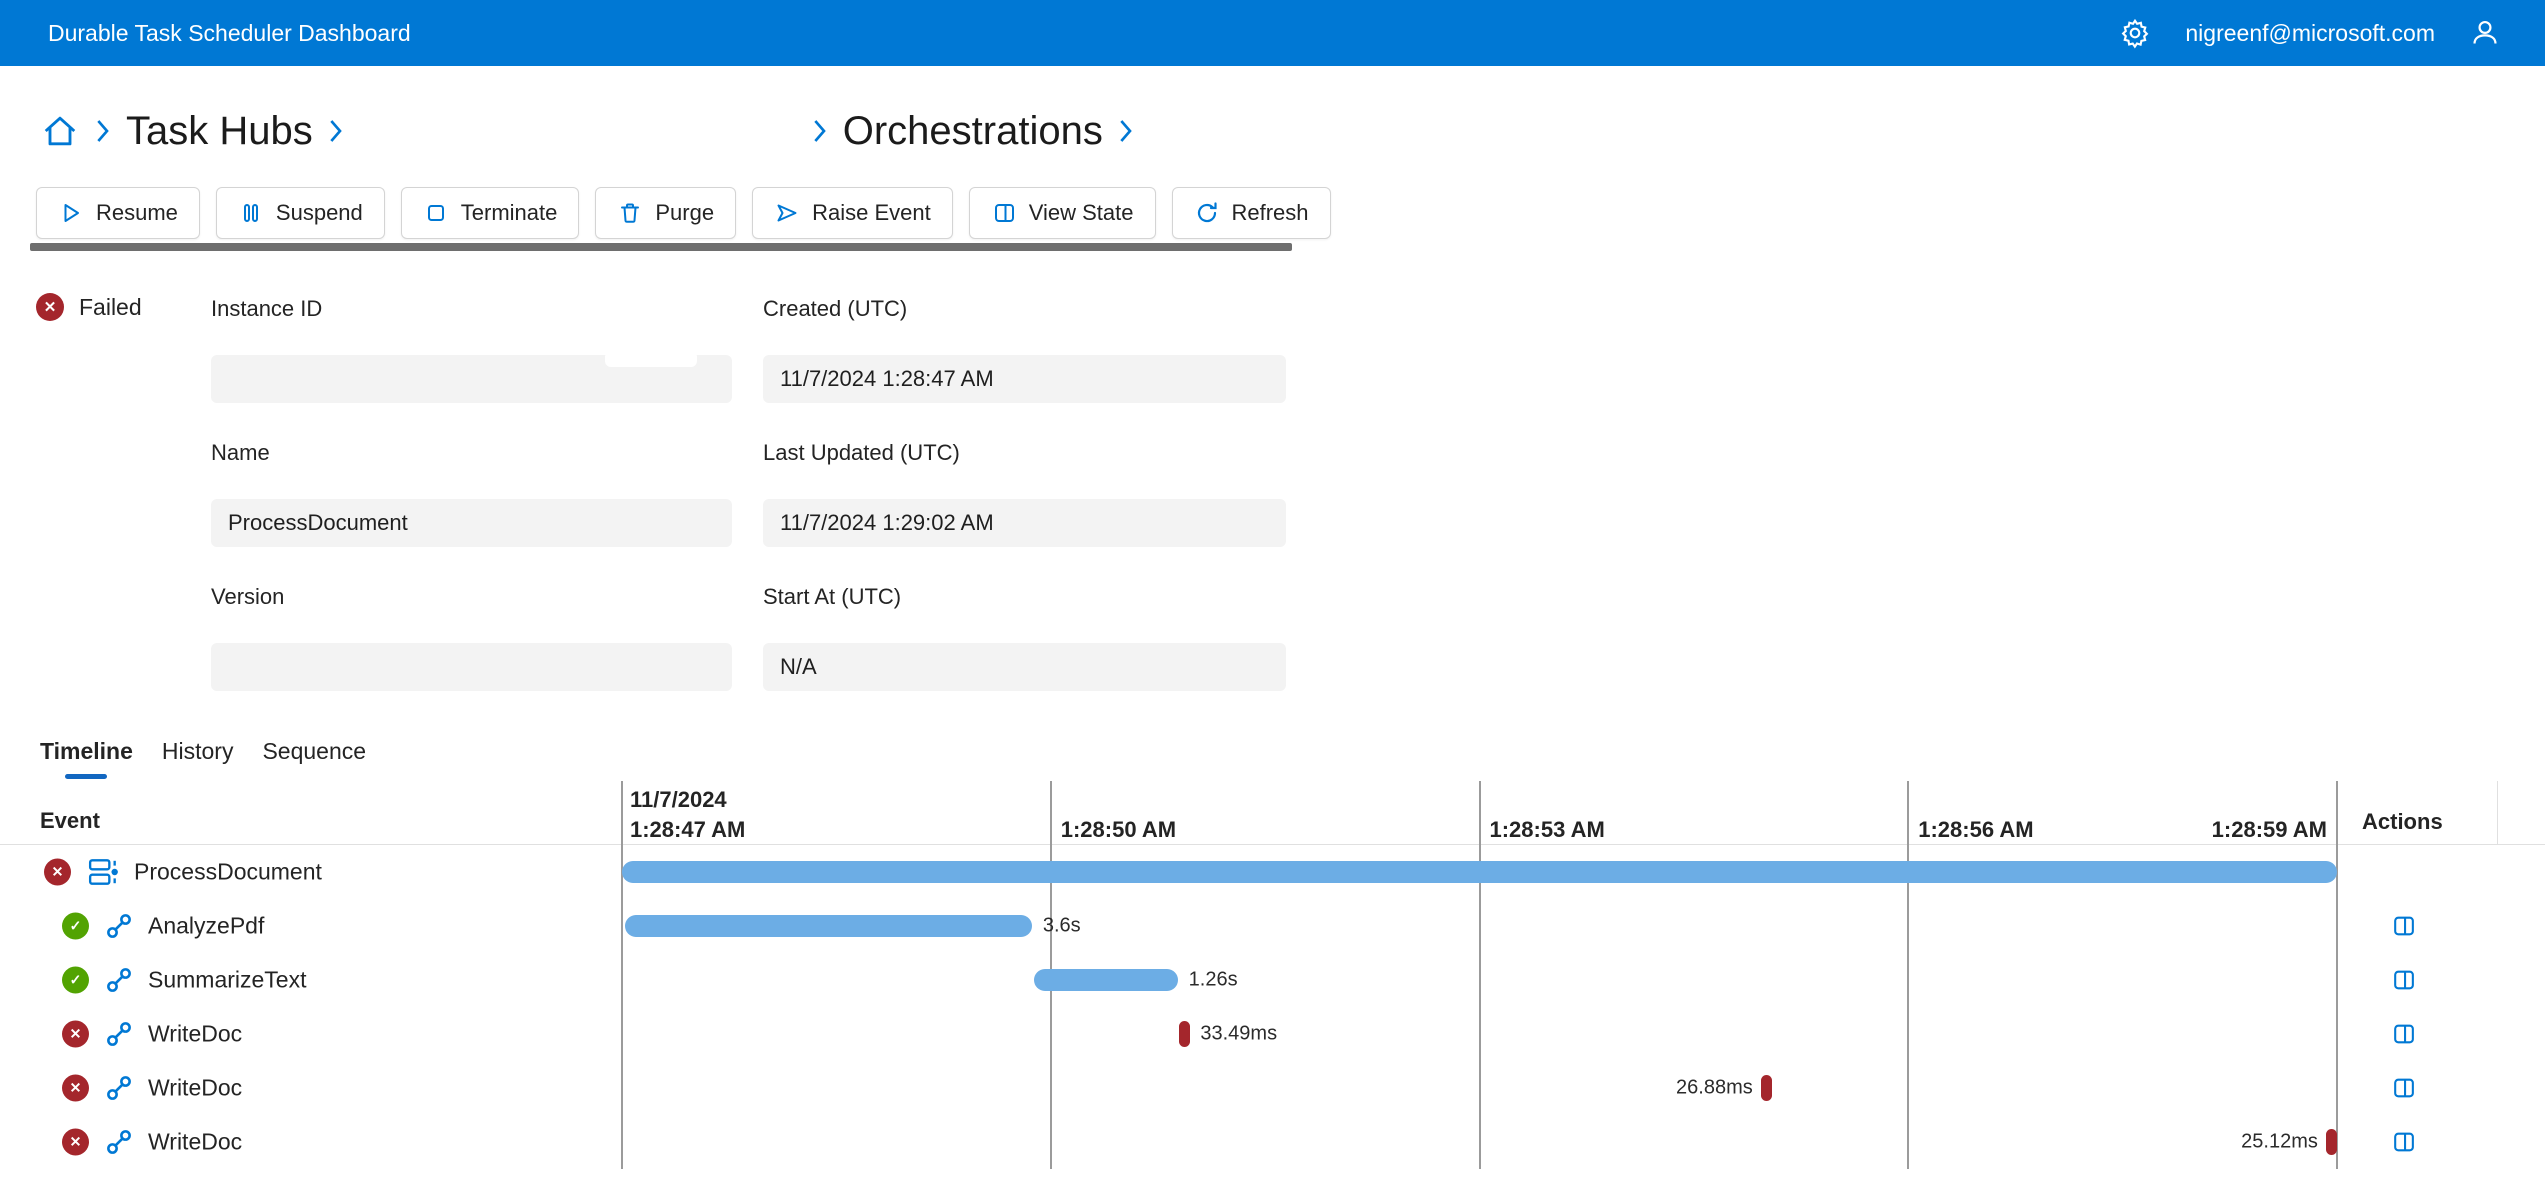  Describe the element at coordinates (1272, 1142) in the screenshot. I see `table-row: ✕ WriteDoc 25.12ms` at that location.